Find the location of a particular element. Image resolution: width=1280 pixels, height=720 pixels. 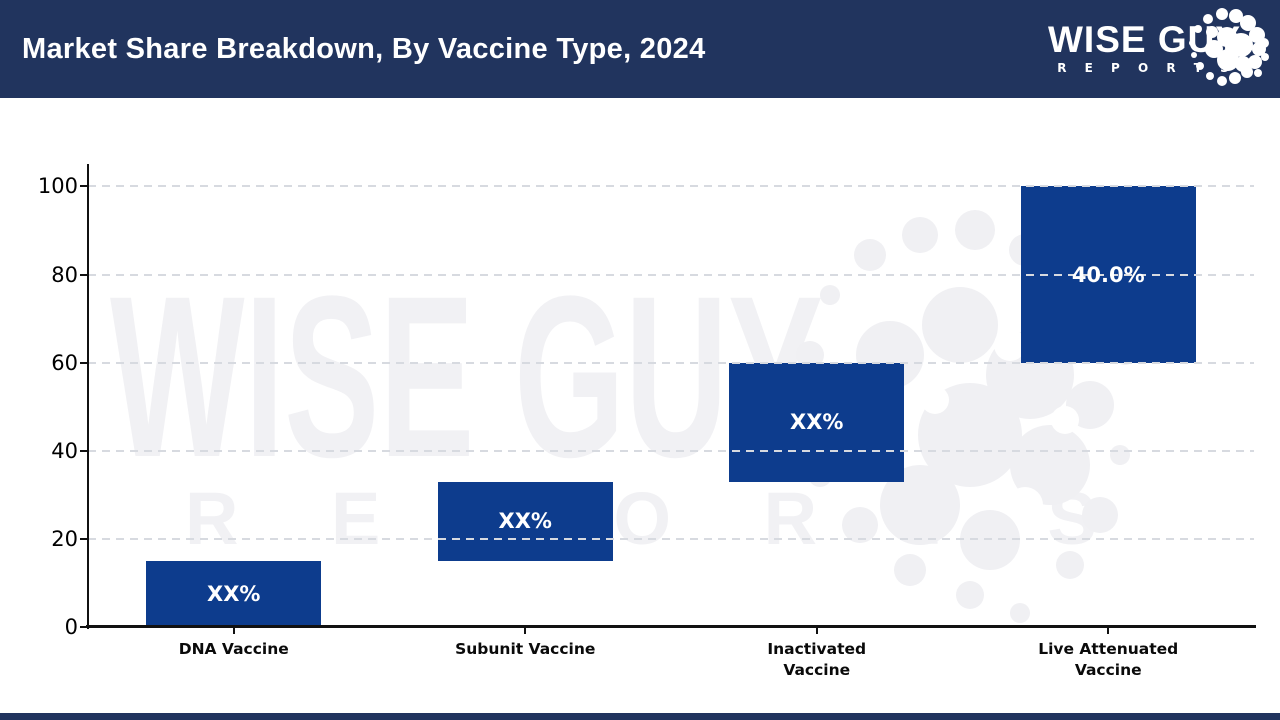

y-tick-label: 0 is located at coordinates (71, 627).